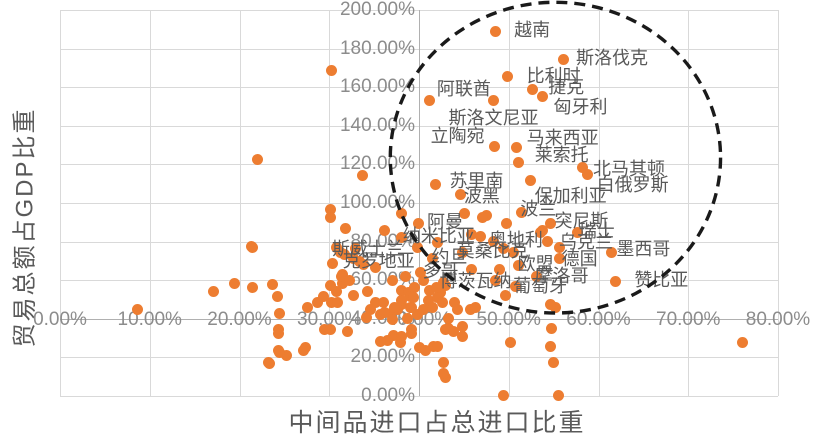 Image resolution: width=816 pixels, height=439 pixels. I want to click on grid-line-vertical, so click(778, 203).